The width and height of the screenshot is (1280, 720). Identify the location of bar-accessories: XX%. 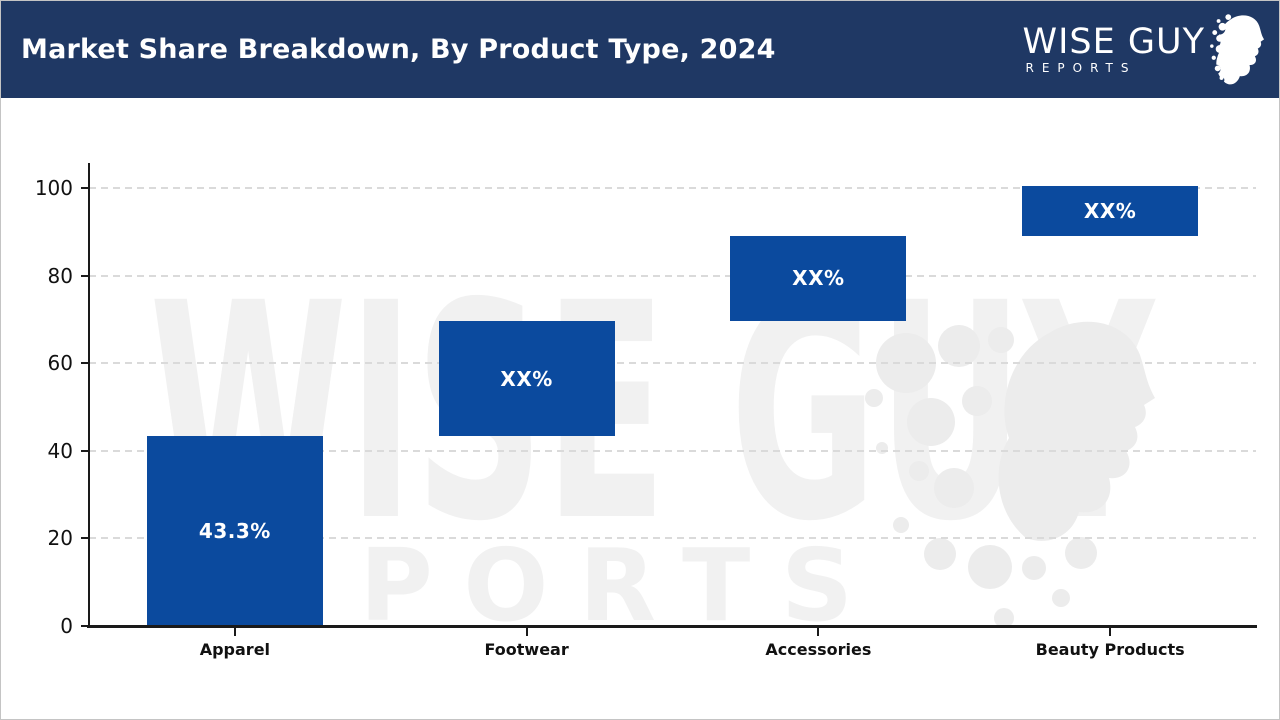
(818, 278).